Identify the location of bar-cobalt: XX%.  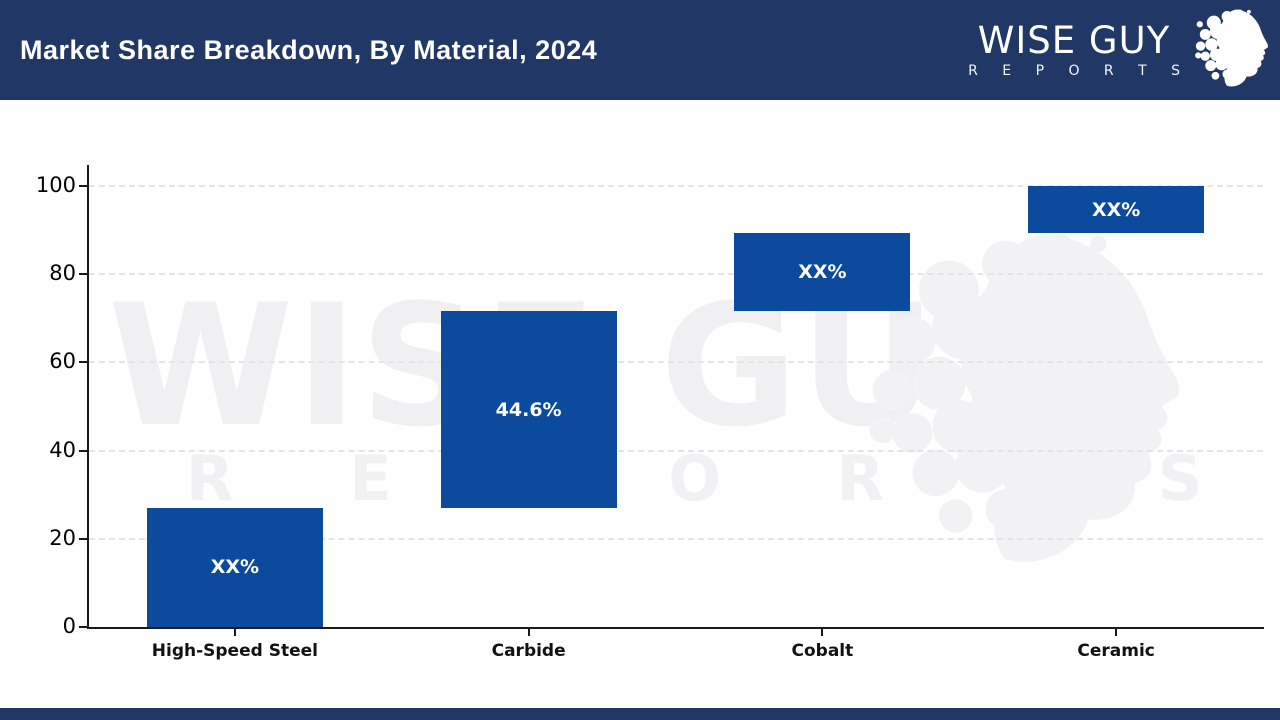
(822, 272).